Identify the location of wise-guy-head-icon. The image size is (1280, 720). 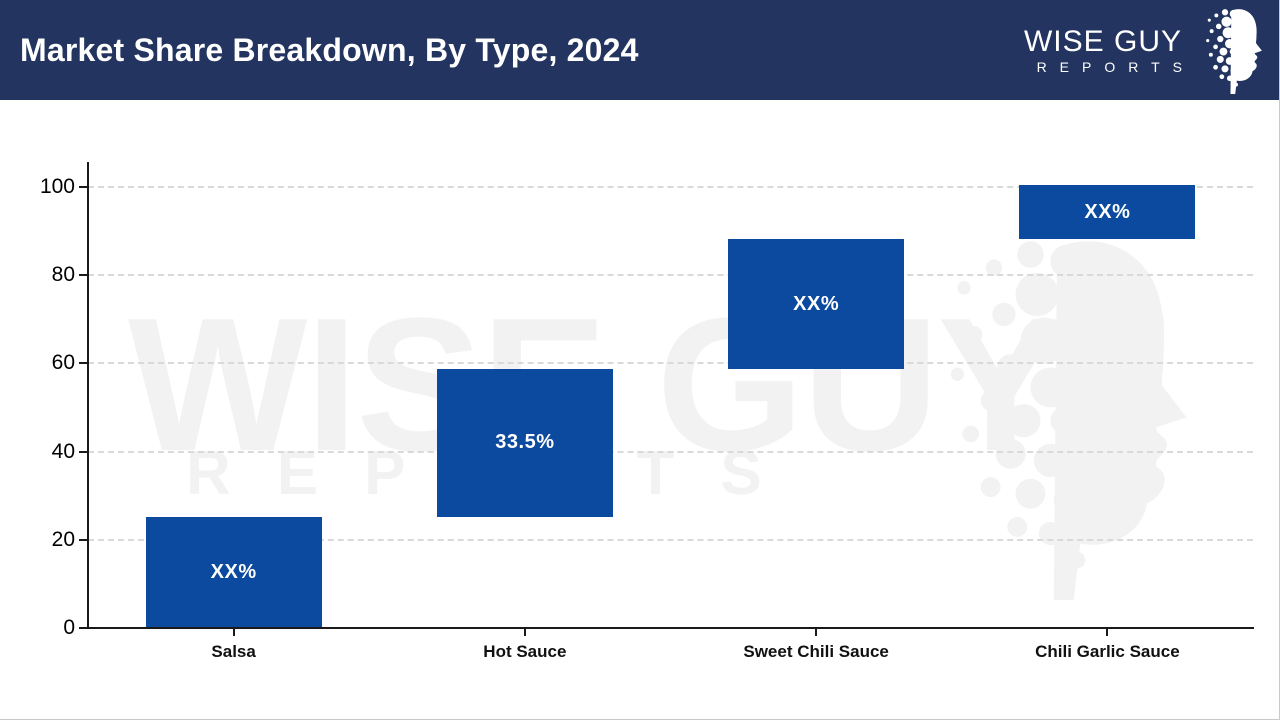
(1225, 50).